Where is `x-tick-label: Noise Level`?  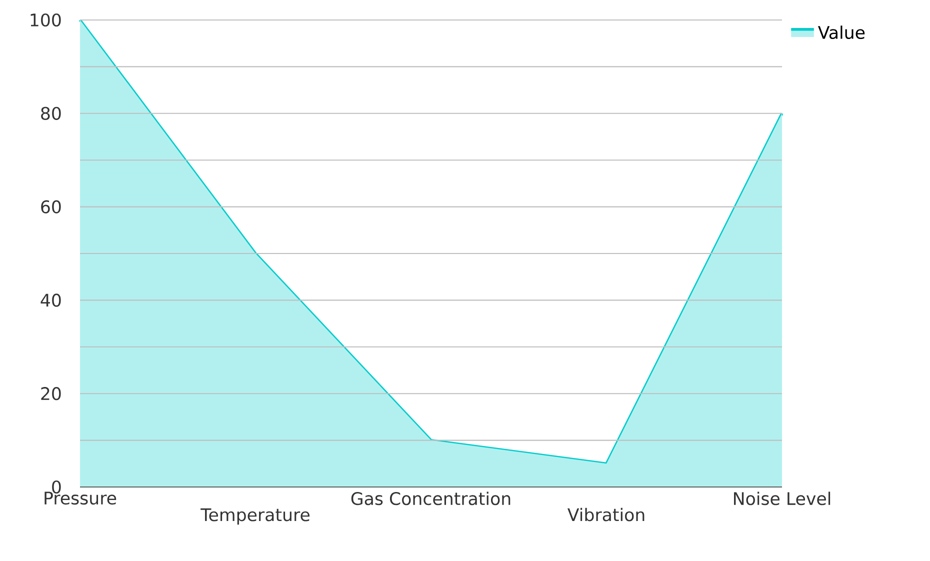
x-tick-label: Noise Level is located at coordinates (782, 499).